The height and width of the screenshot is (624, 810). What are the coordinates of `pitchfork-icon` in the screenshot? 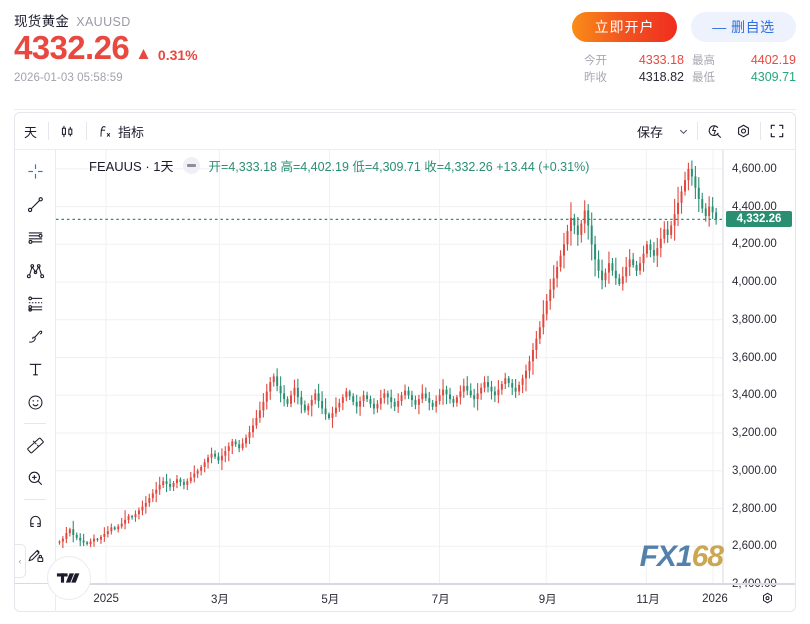 It's located at (35, 270).